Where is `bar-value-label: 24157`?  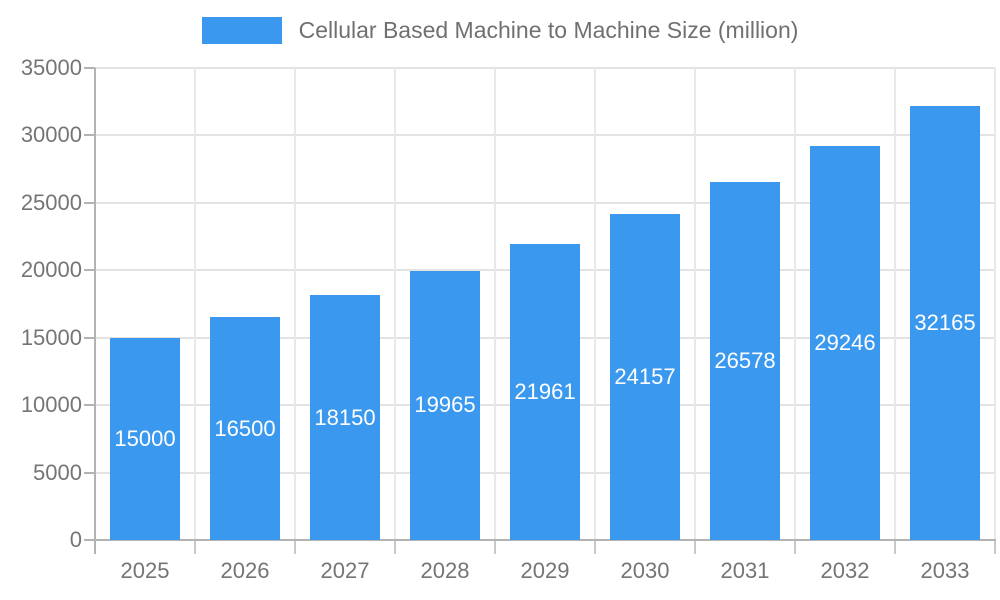
bar-value-label: 24157 is located at coordinates (645, 377).